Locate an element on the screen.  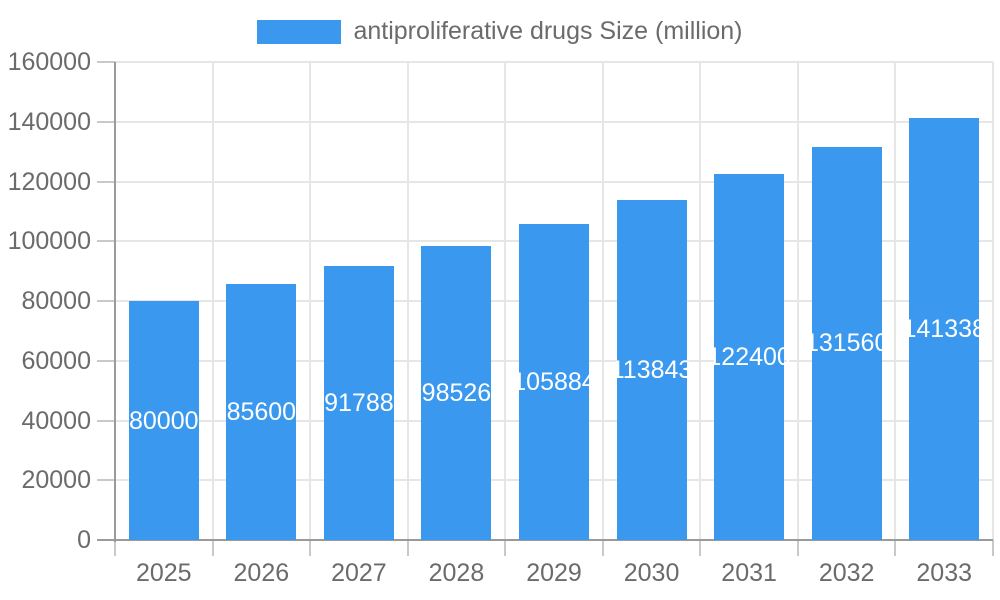
y-axis-label: 100000 is located at coordinates (49, 241).